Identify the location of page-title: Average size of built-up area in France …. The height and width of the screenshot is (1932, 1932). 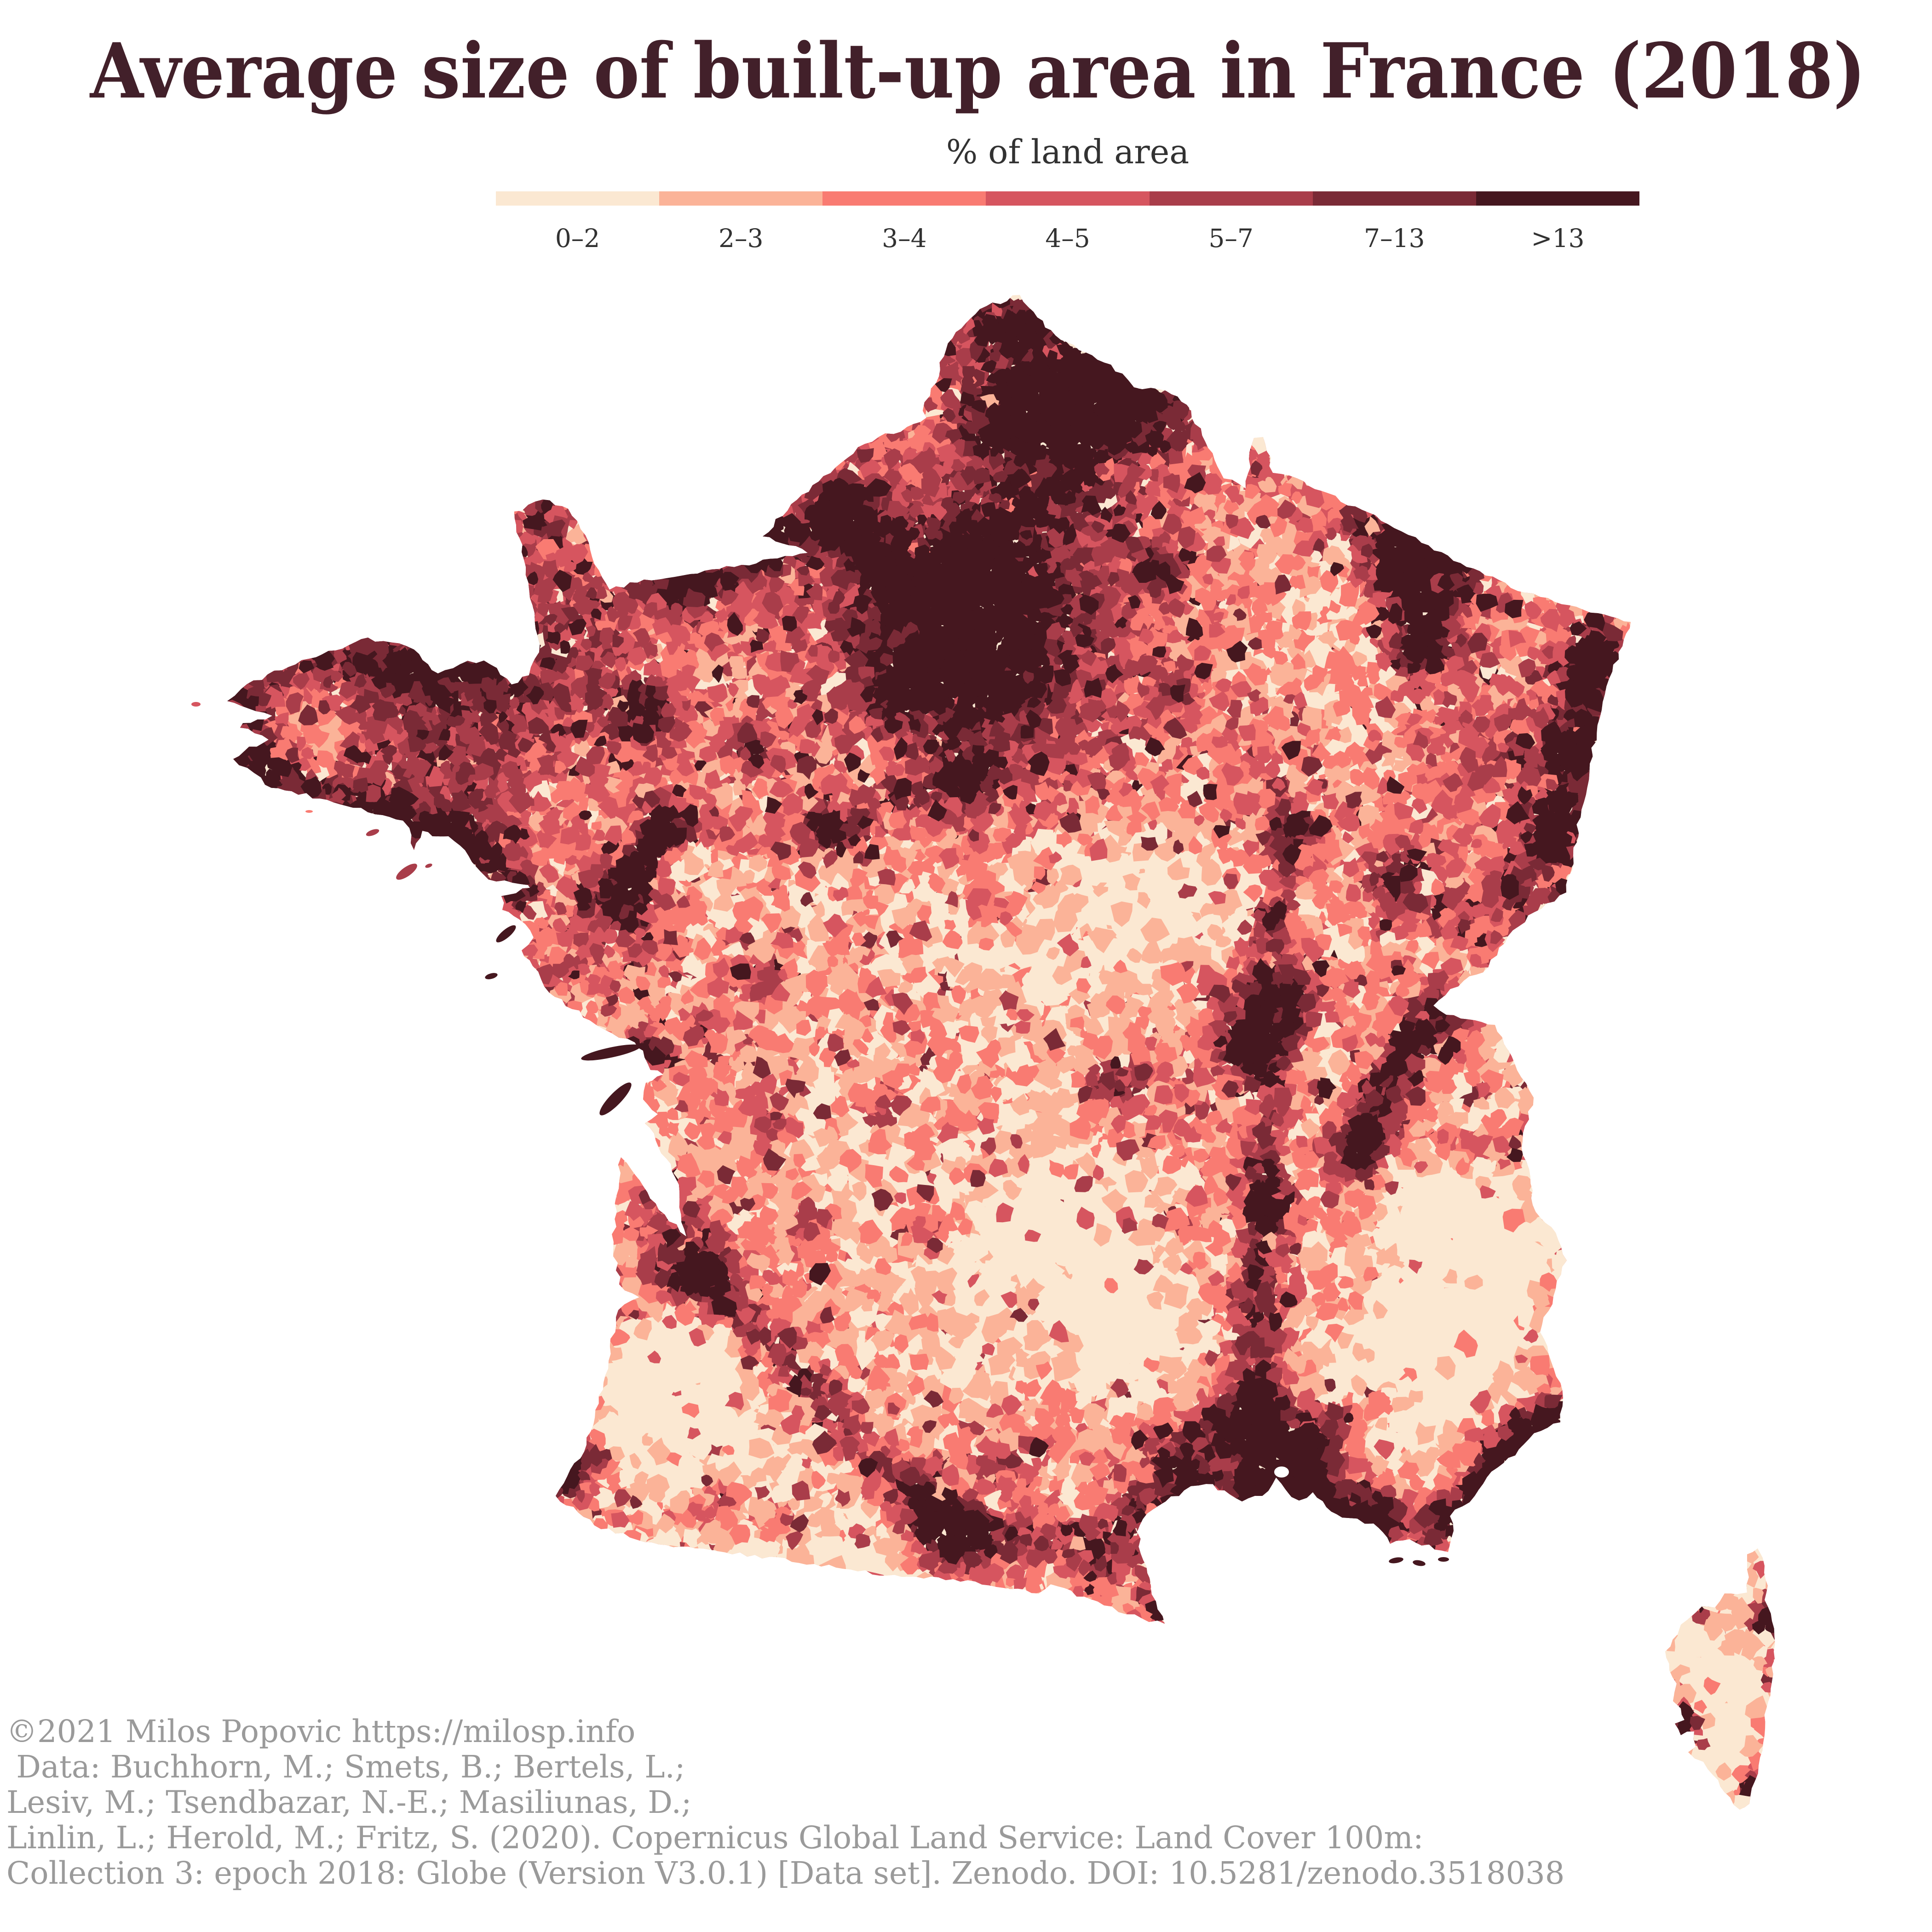
(966, 71).